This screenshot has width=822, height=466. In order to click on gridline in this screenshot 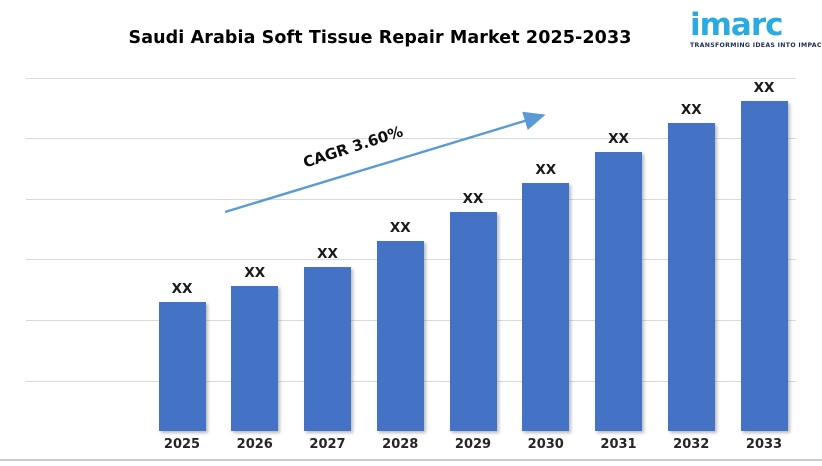, I will do `click(411, 78)`.